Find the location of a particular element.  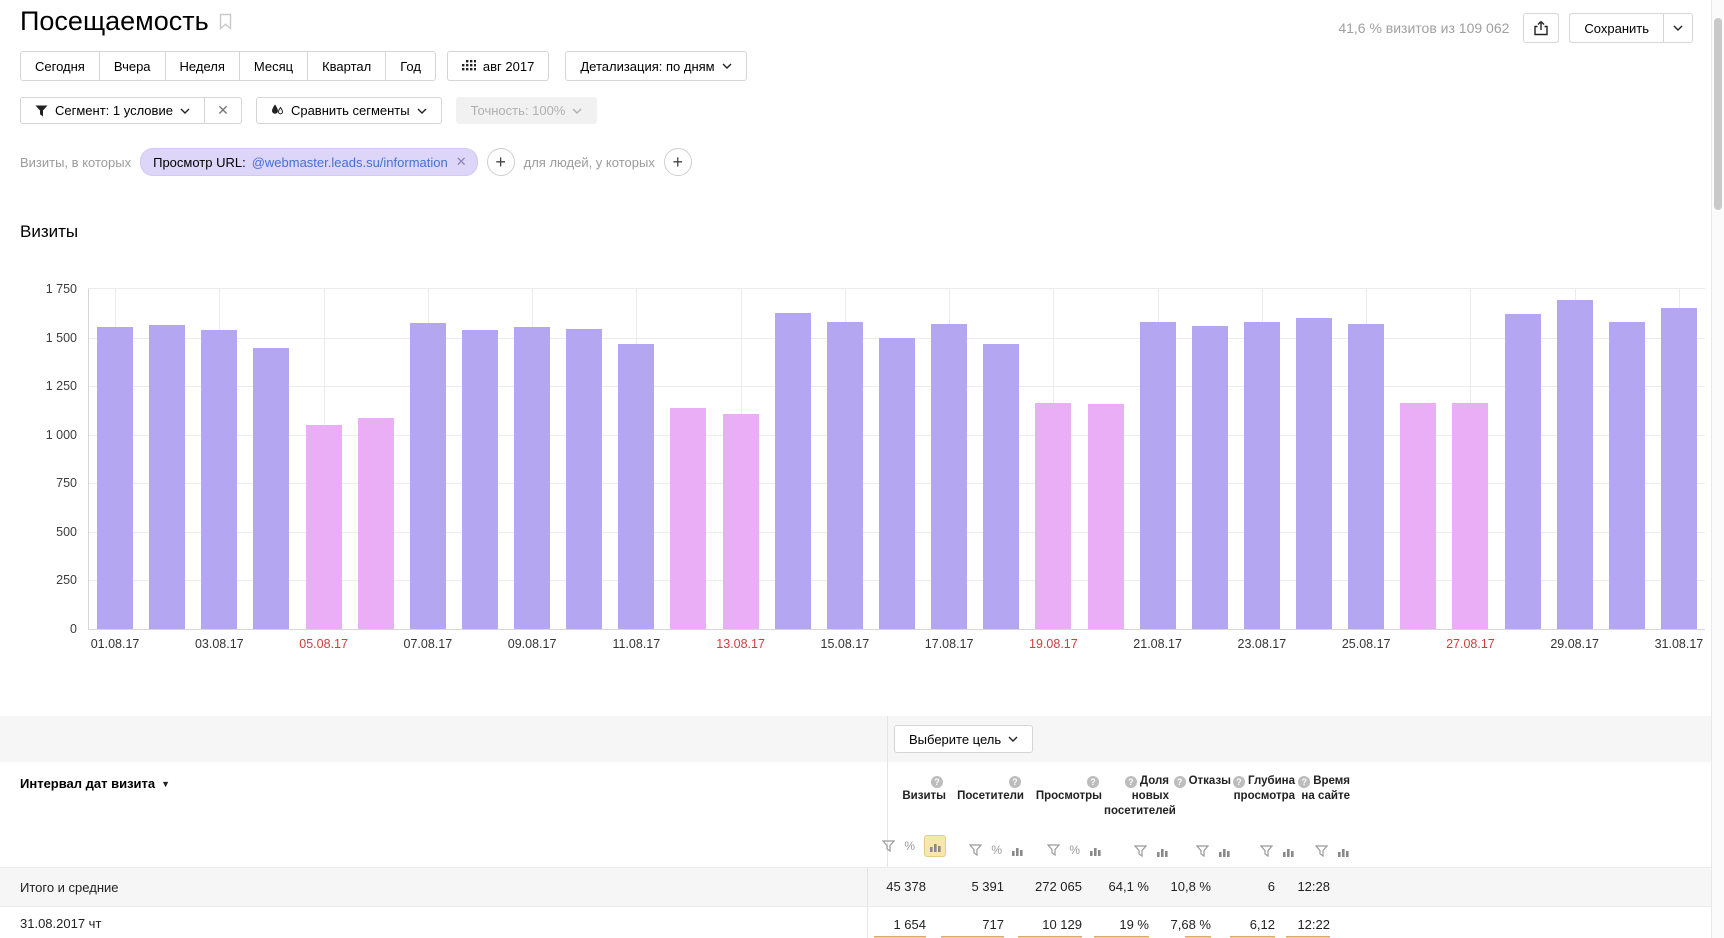

scrollbar-thumb is located at coordinates (1718, 114).